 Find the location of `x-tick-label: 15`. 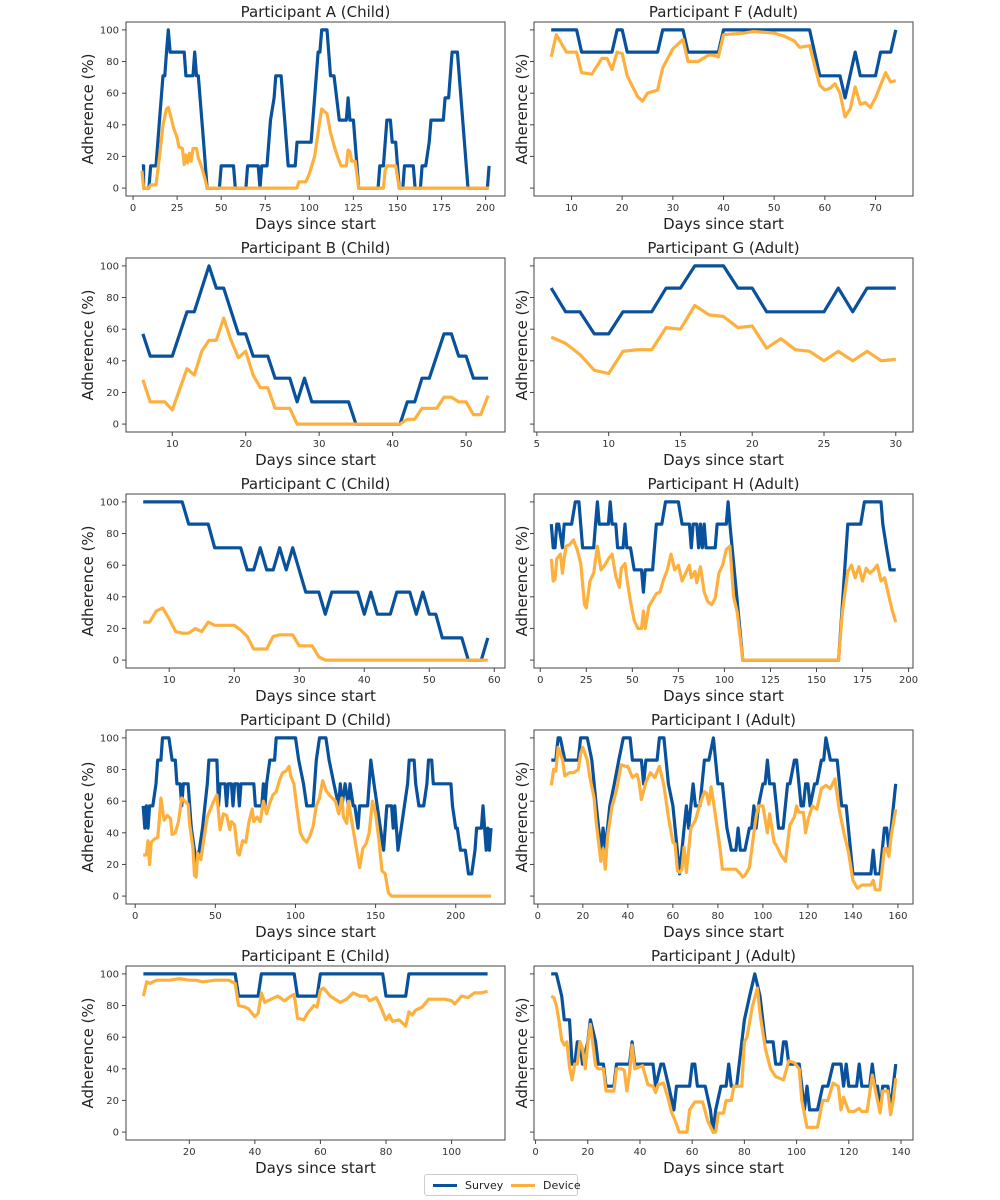

x-tick-label: 15 is located at coordinates (680, 444).